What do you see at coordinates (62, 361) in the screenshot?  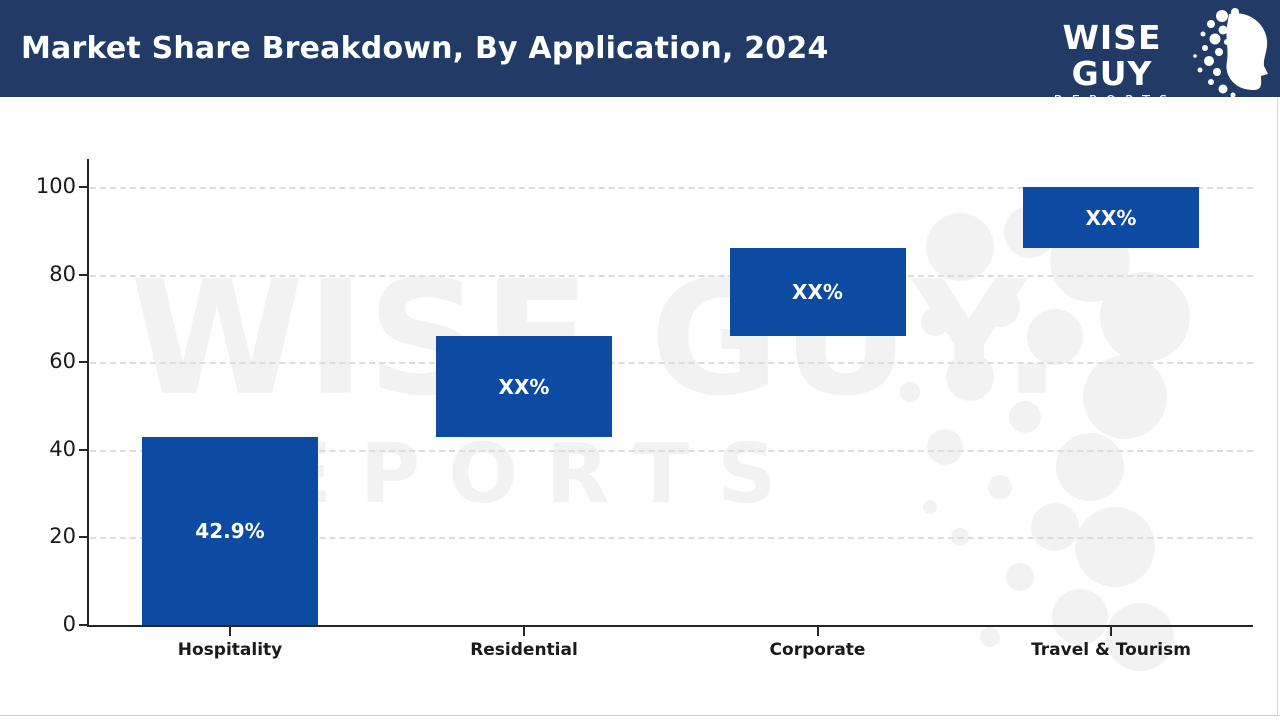 I see `y-tick-label: 60` at bounding box center [62, 361].